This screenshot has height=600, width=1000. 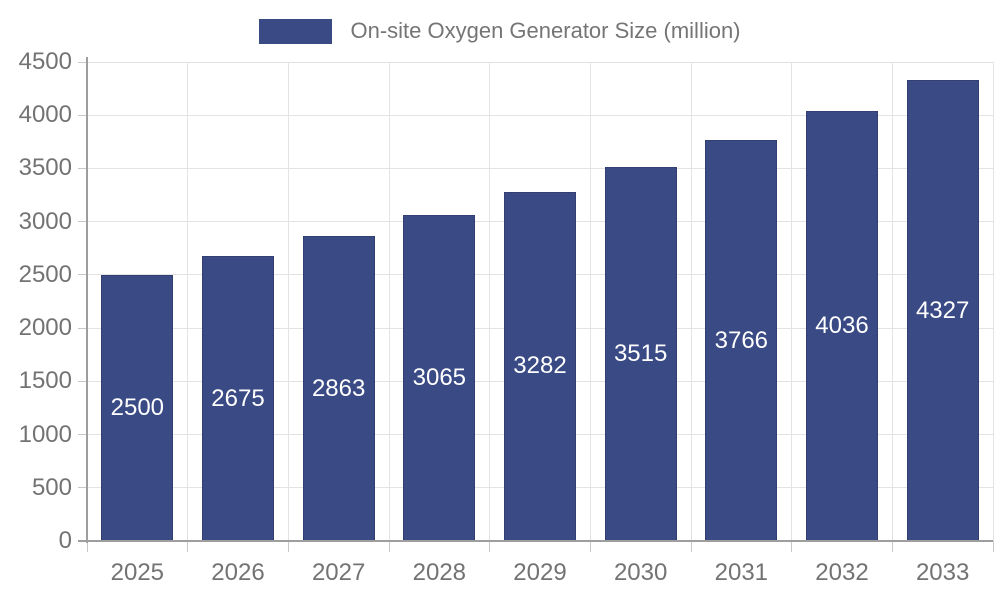 I want to click on bar-value-label: 3515, so click(x=640, y=353).